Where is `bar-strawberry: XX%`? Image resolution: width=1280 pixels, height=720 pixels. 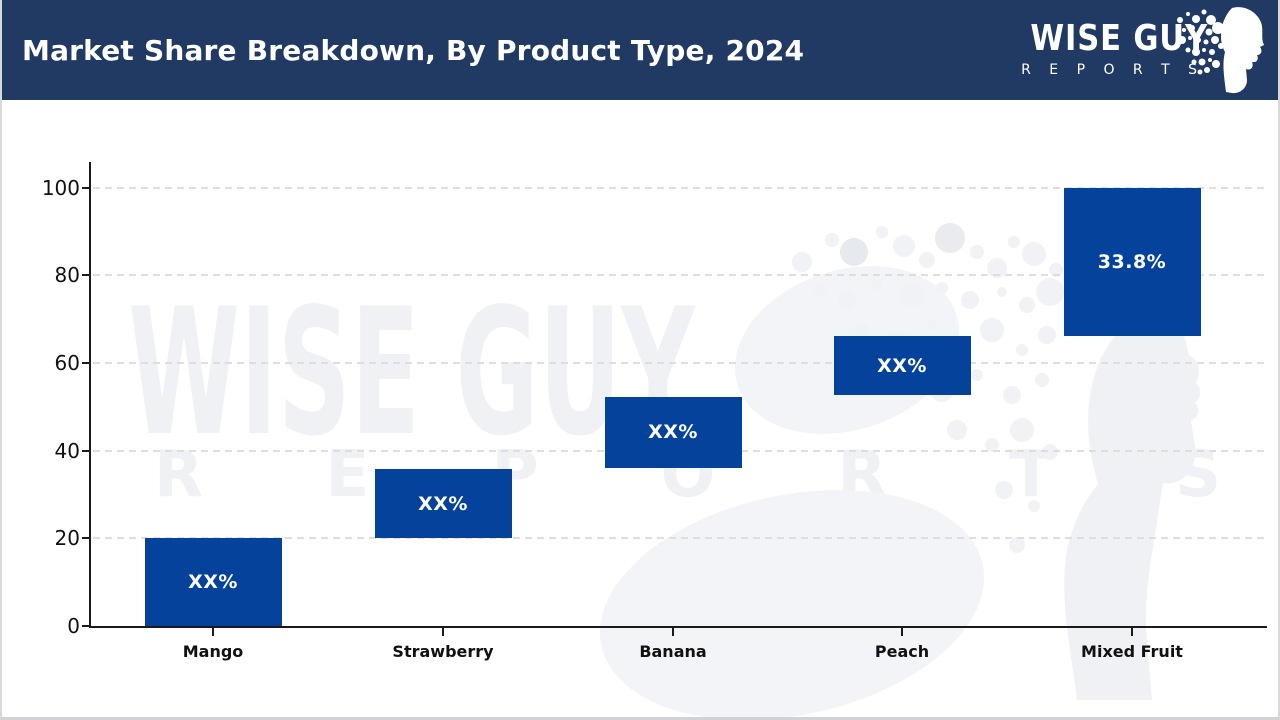
bar-strawberry: XX% is located at coordinates (443, 504).